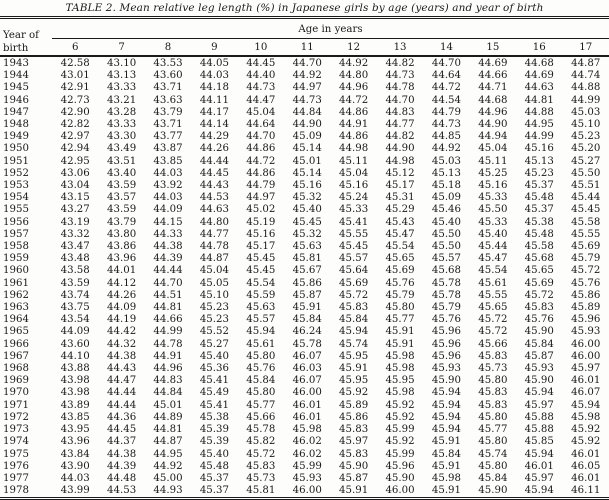 This screenshot has height=500, width=609. What do you see at coordinates (168, 491) in the screenshot?
I see `value-cell: 44.93` at bounding box center [168, 491].